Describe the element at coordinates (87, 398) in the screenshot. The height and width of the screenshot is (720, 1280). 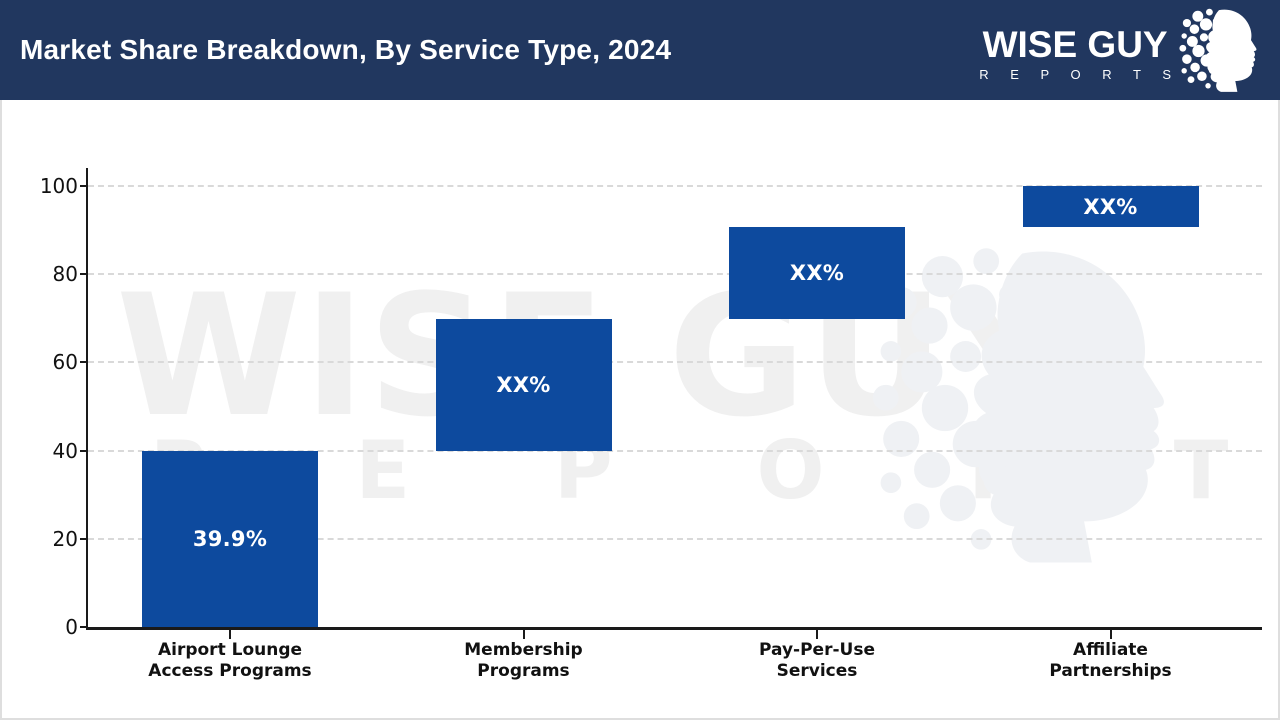
I see `y-axis-line` at that location.